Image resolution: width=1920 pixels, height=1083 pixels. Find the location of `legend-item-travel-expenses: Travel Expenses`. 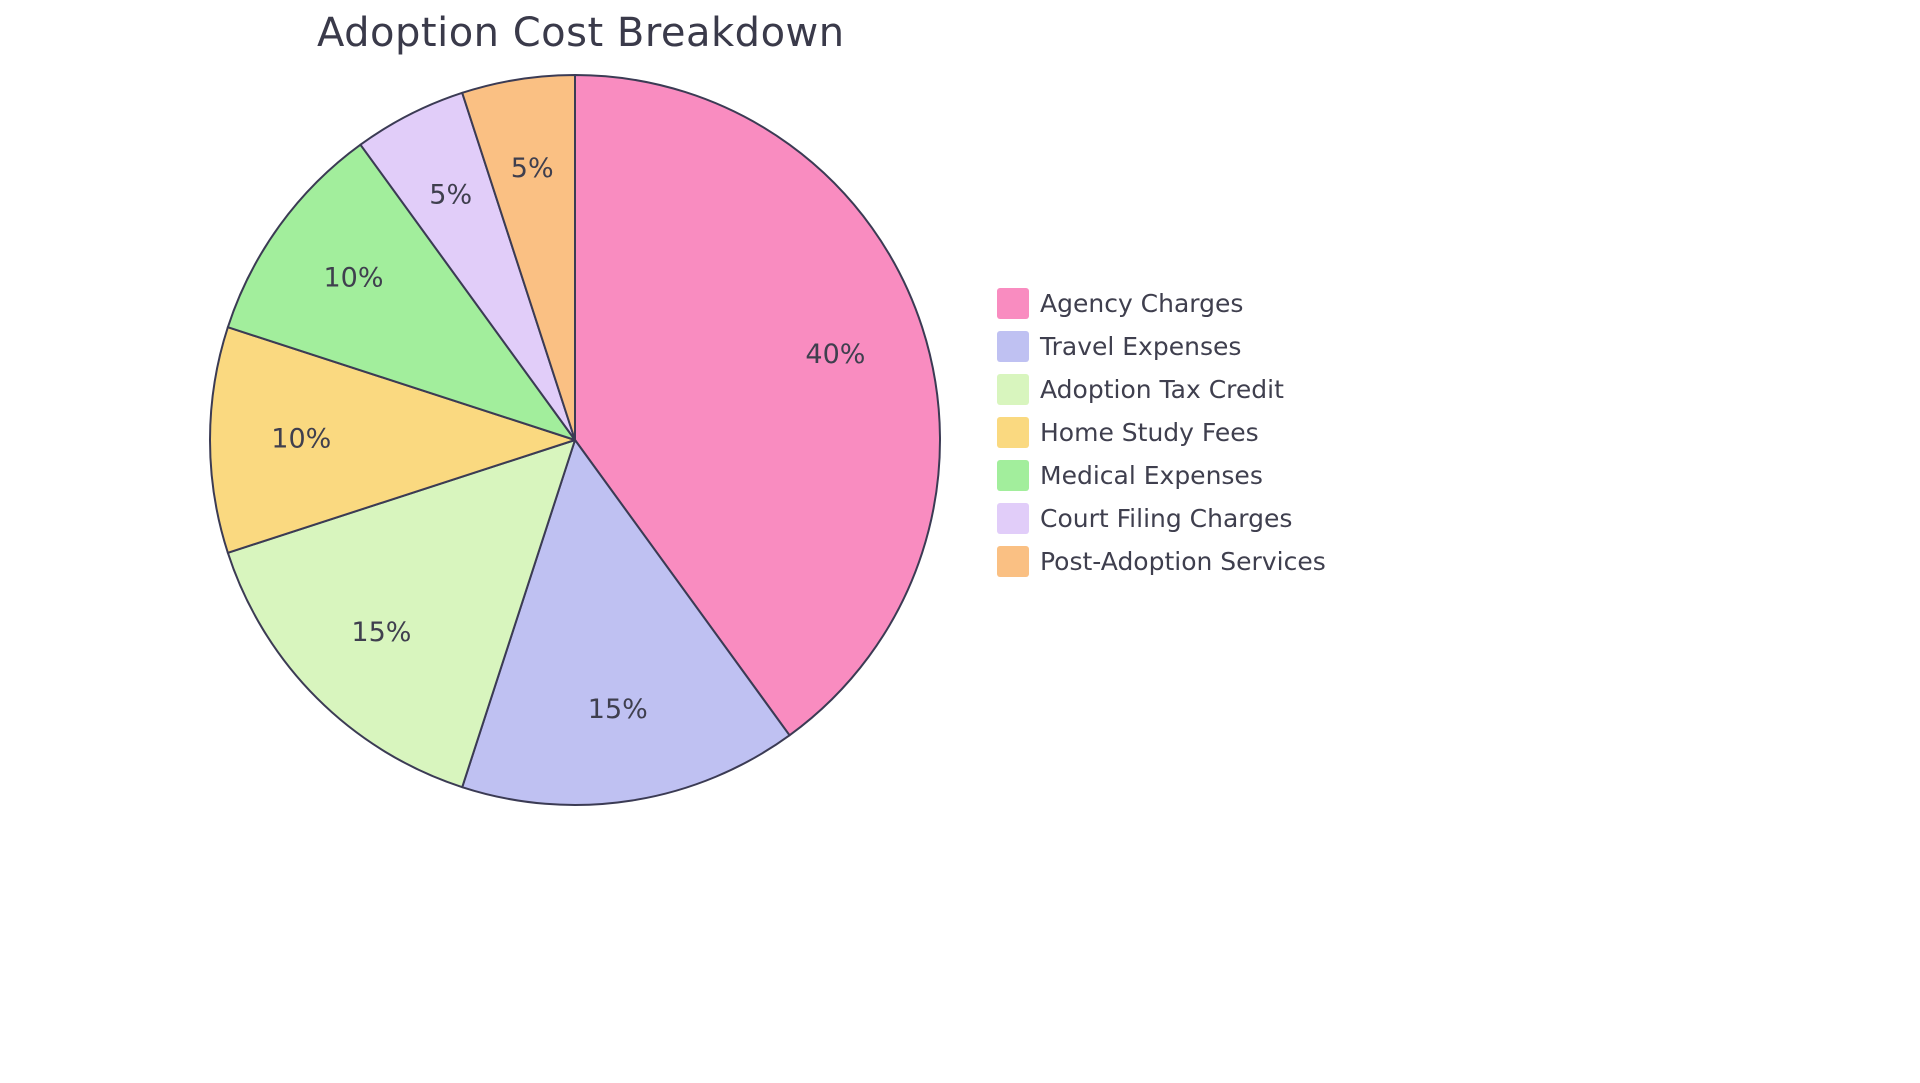

legend-item-travel-expenses: Travel Expenses is located at coordinates (1161, 346).